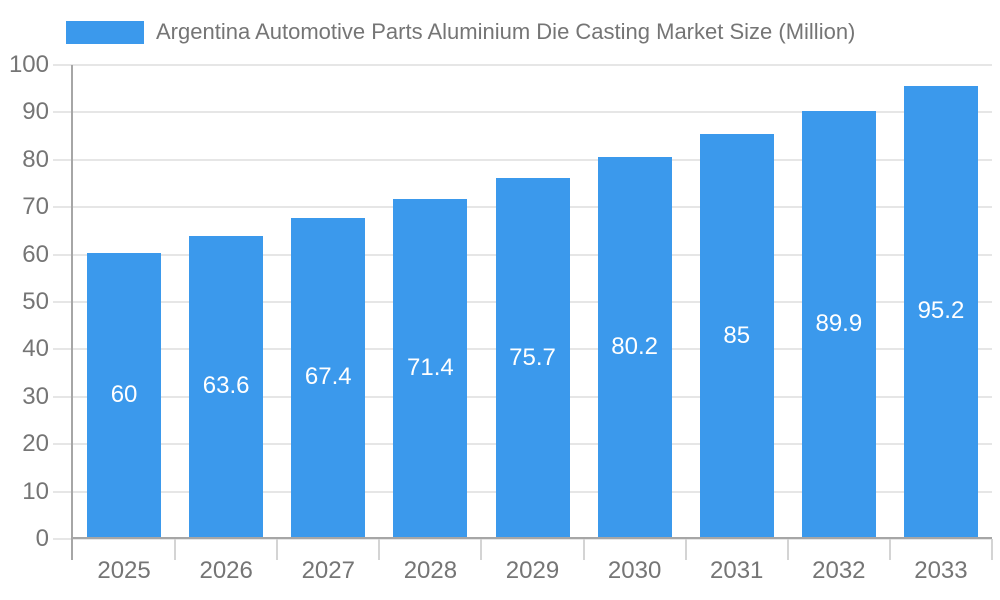  Describe the element at coordinates (226, 570) in the screenshot. I see `x-axis-tick-label: 2026` at that location.